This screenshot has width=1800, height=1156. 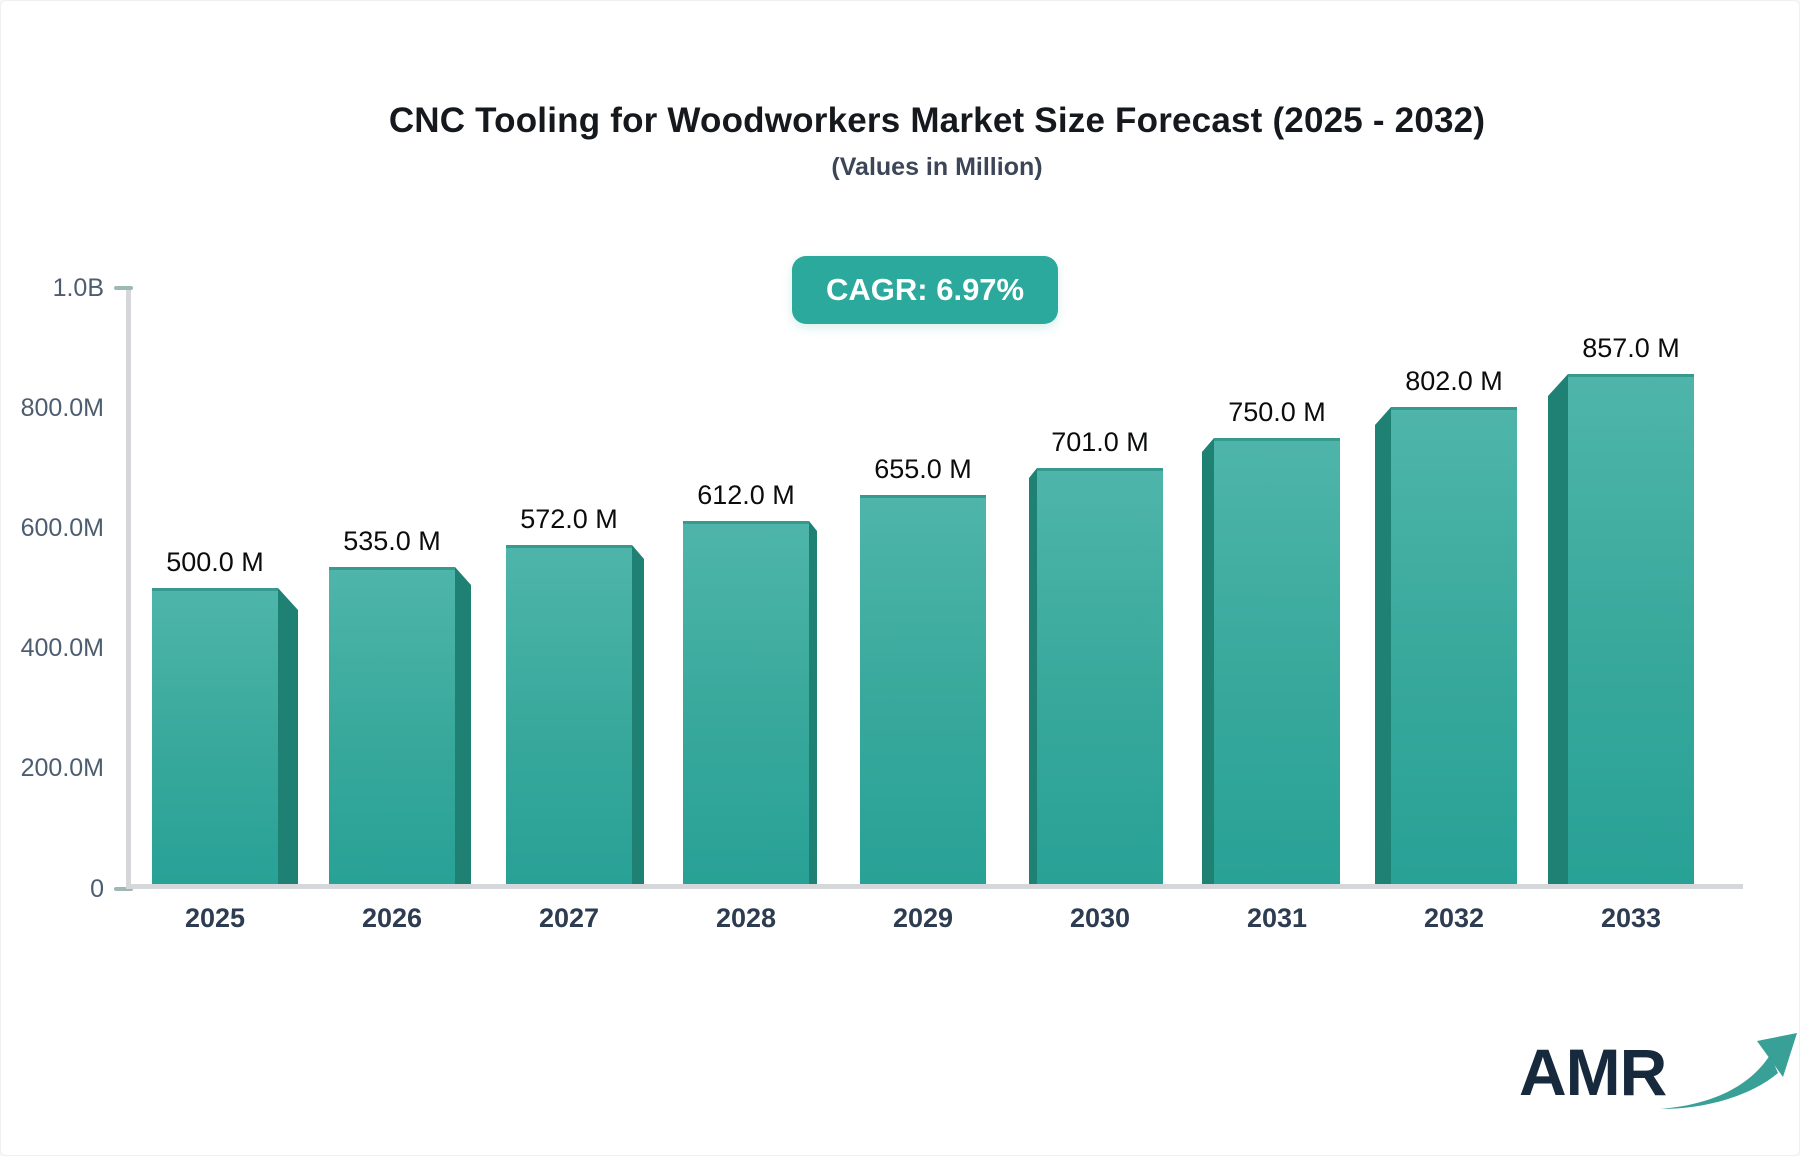 What do you see at coordinates (62, 527) in the screenshot?
I see `y-axis-label-text: 600.0M` at bounding box center [62, 527].